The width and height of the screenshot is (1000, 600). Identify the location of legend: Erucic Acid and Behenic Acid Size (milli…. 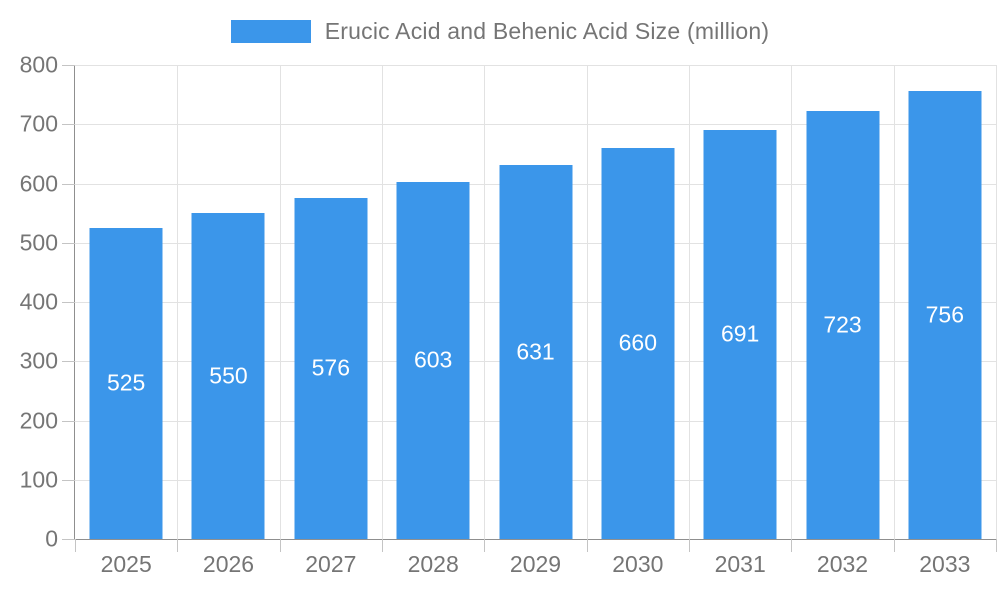
(500, 32).